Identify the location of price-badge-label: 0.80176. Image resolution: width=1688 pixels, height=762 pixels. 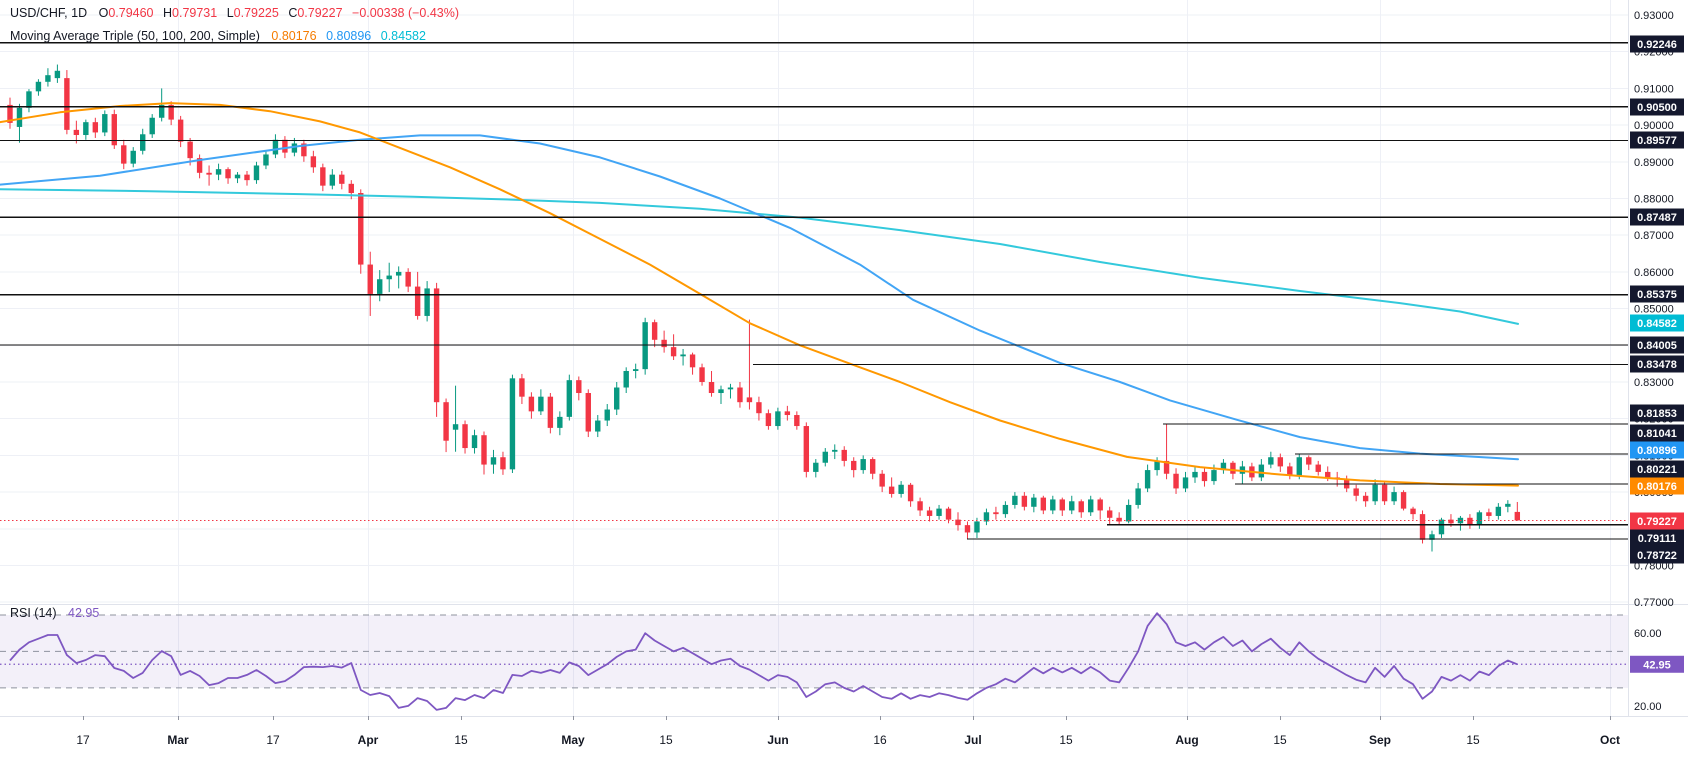
(1657, 487).